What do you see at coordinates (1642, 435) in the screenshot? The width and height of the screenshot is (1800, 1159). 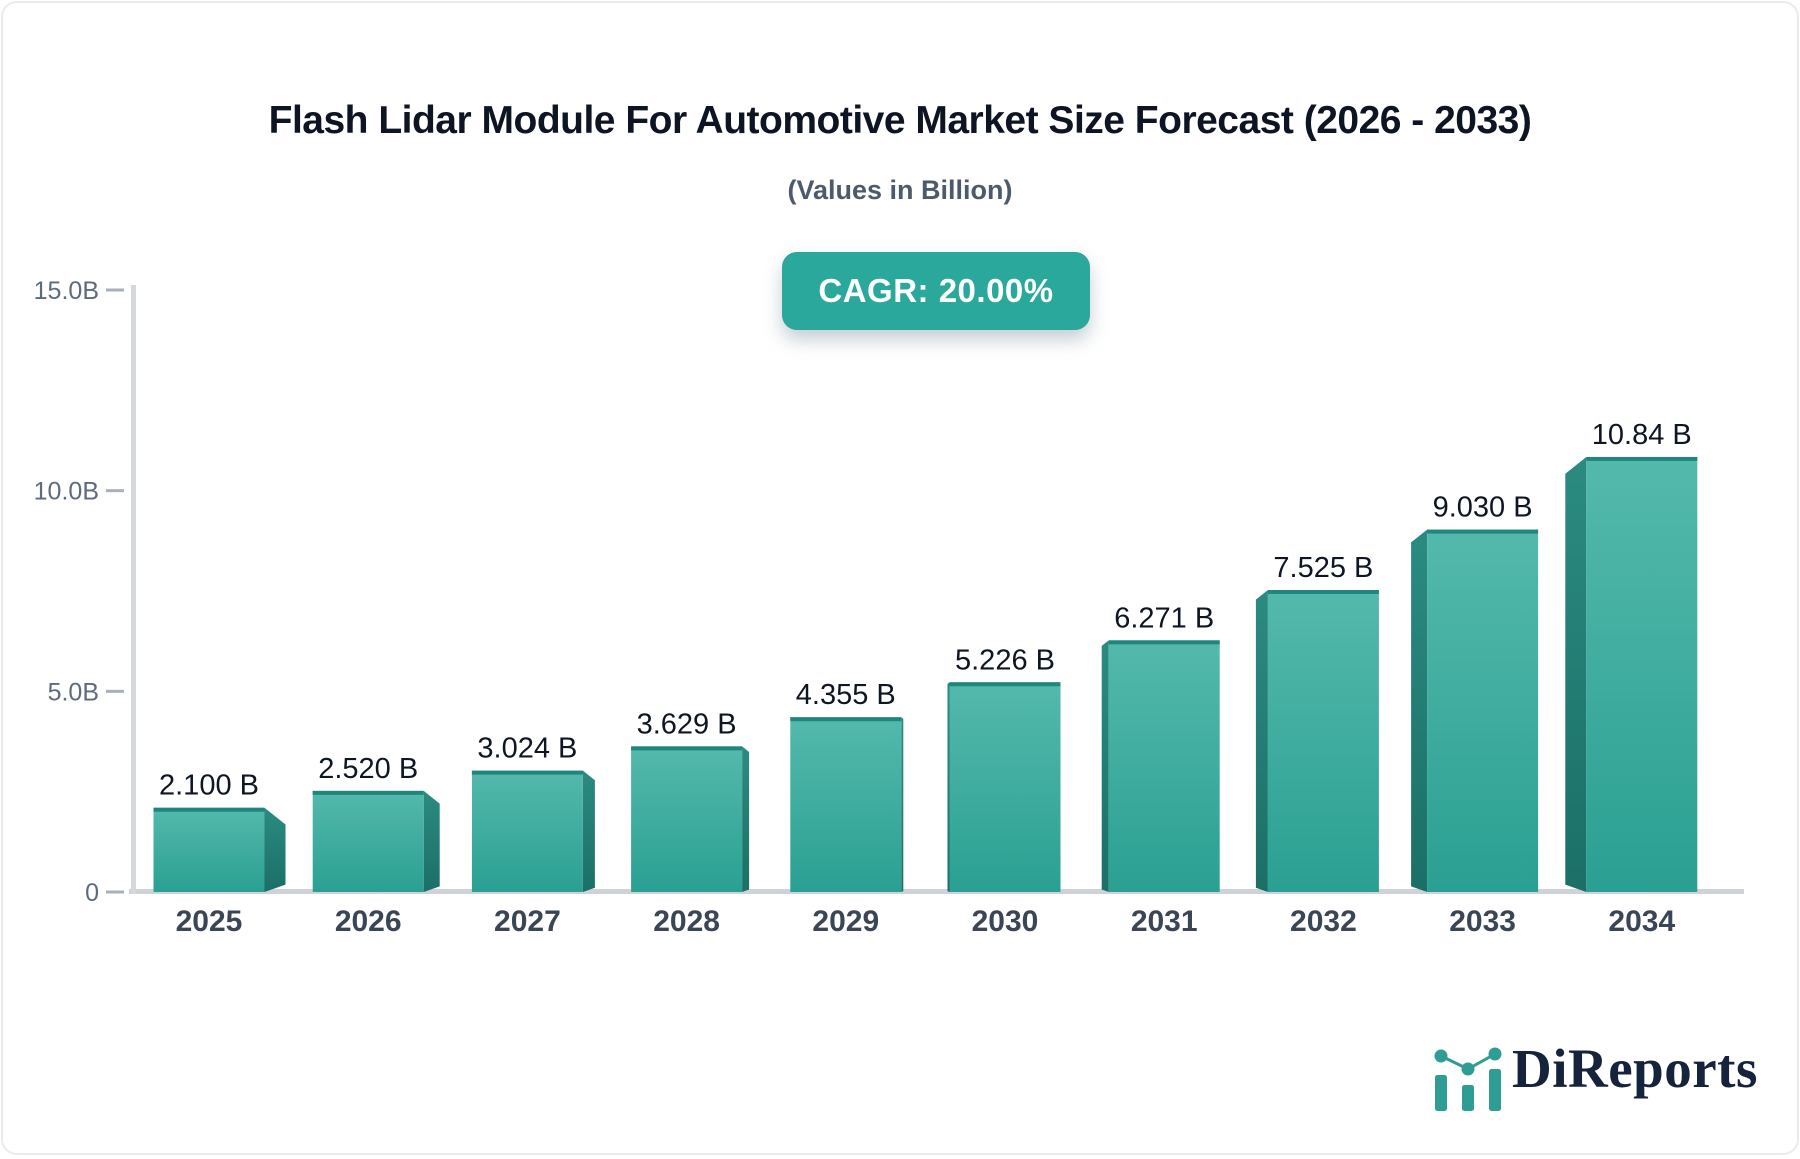 I see `bar-value-label: 10.84 B` at bounding box center [1642, 435].